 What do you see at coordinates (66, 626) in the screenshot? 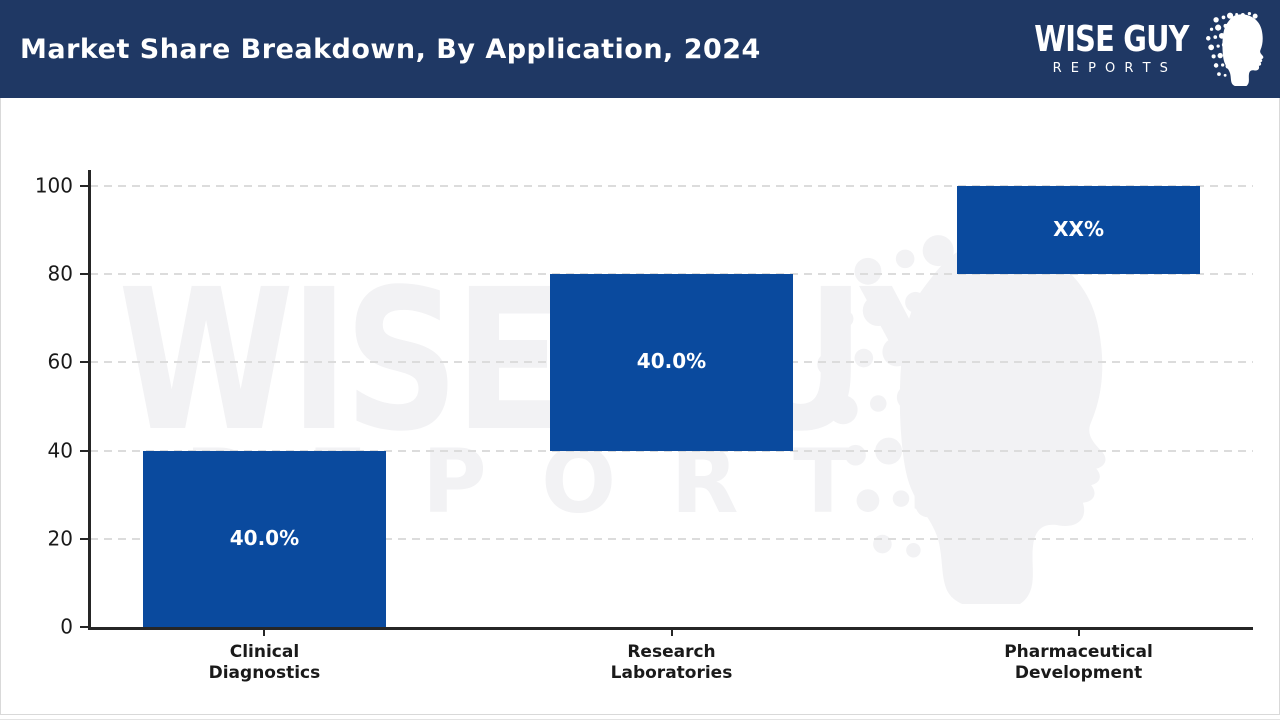
I see `y-axis-tick-label: 0` at bounding box center [66, 626].